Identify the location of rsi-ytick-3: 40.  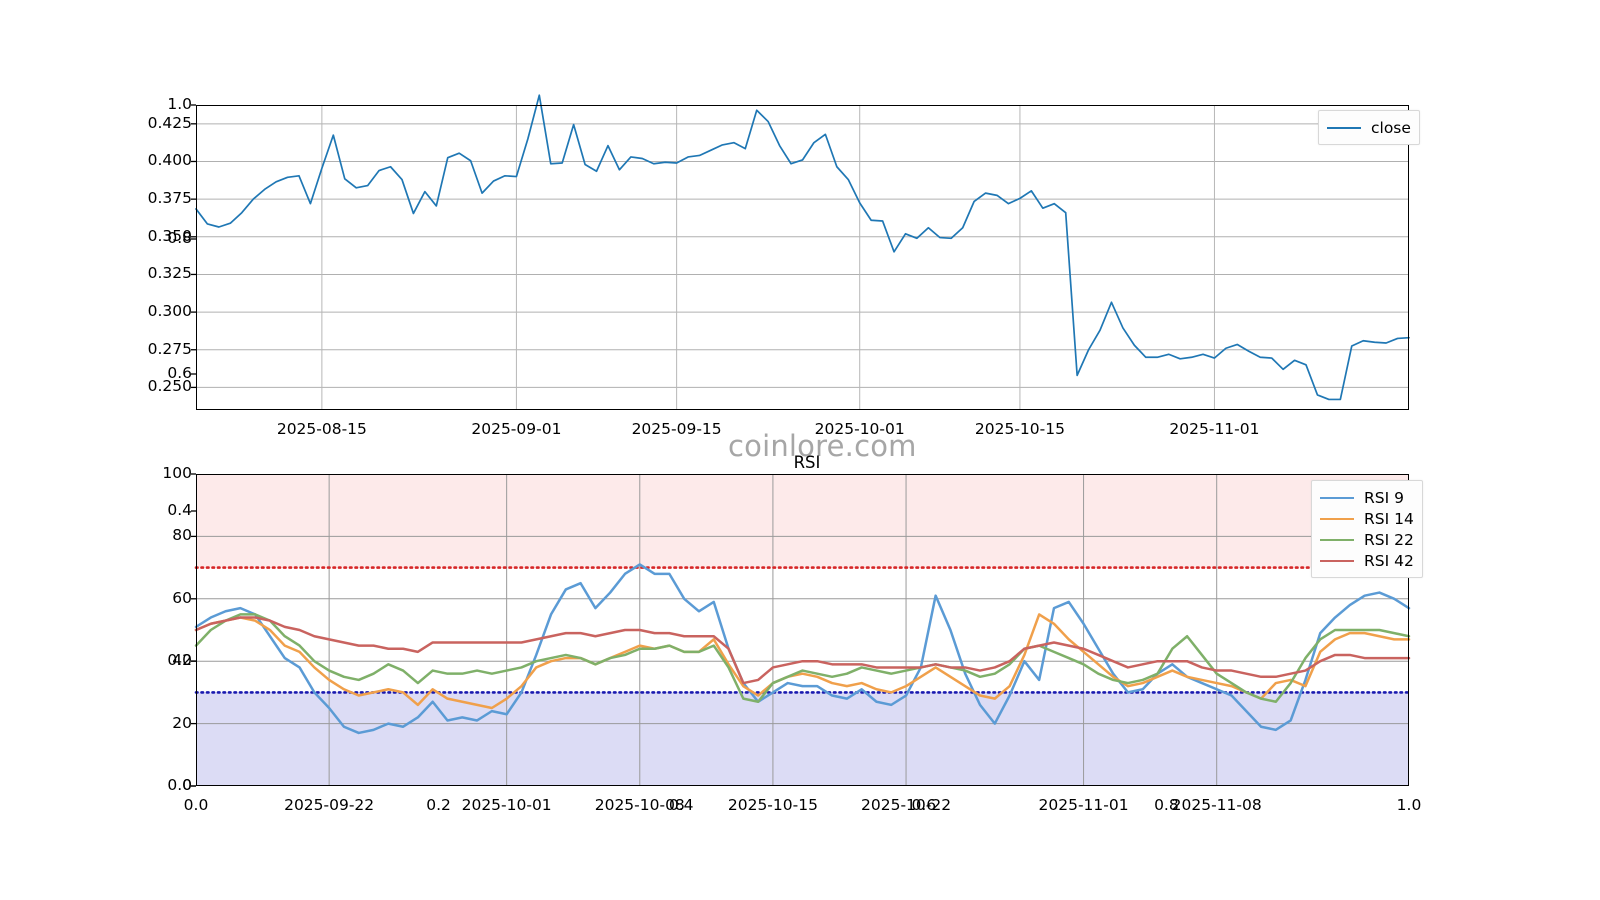
(182, 660).